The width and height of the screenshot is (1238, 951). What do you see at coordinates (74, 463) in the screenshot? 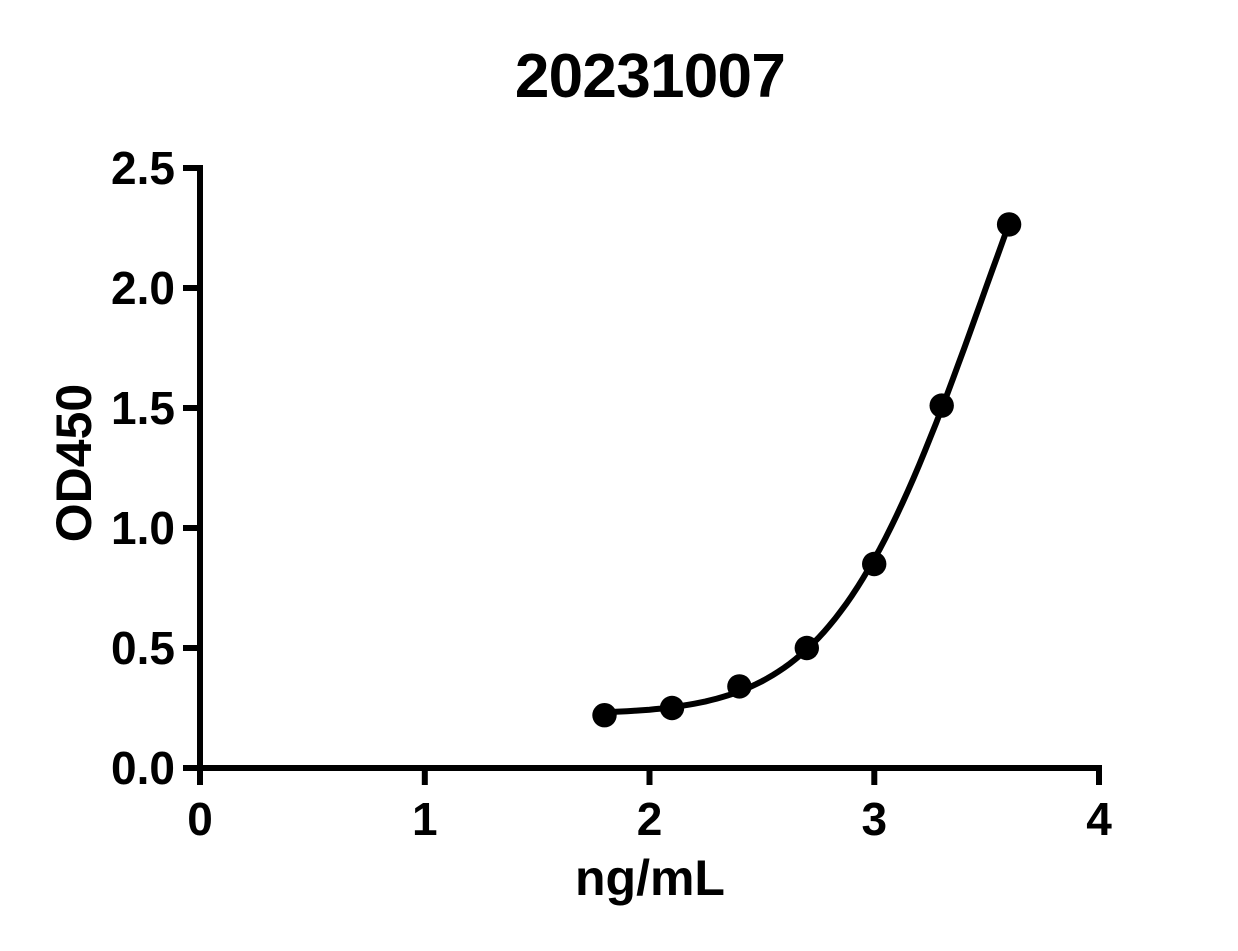
I see `svg-text: OD450` at bounding box center [74, 463].